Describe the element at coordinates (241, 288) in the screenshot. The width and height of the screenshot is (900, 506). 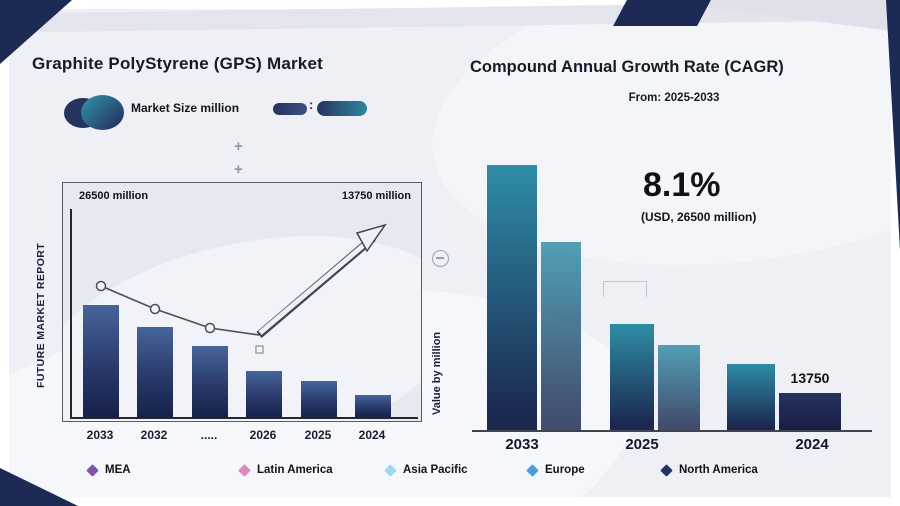
I see `trend-line-arrow` at that location.